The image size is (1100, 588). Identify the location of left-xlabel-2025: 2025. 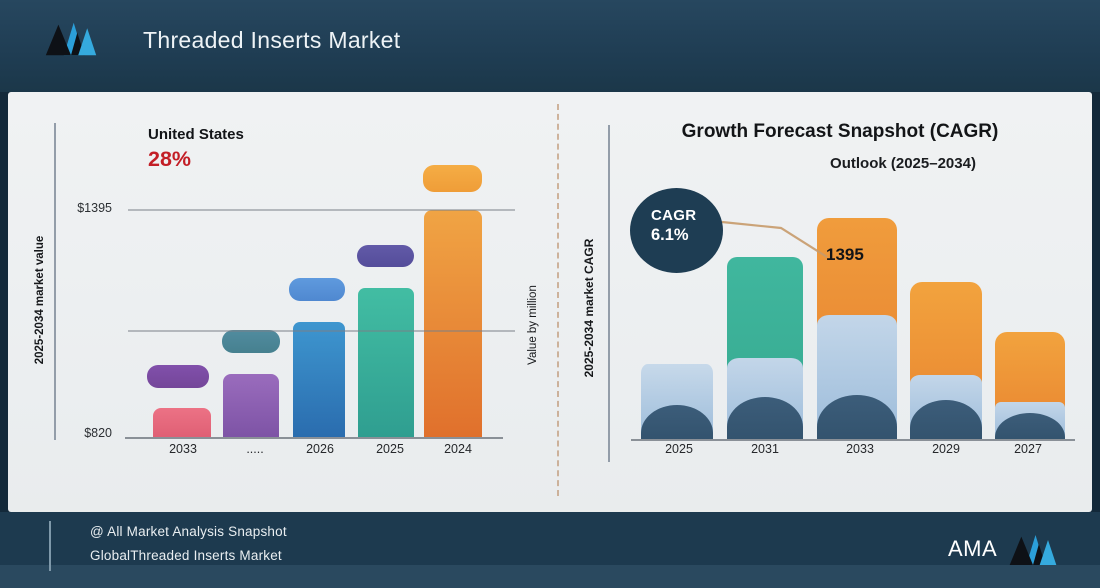
(390, 449).